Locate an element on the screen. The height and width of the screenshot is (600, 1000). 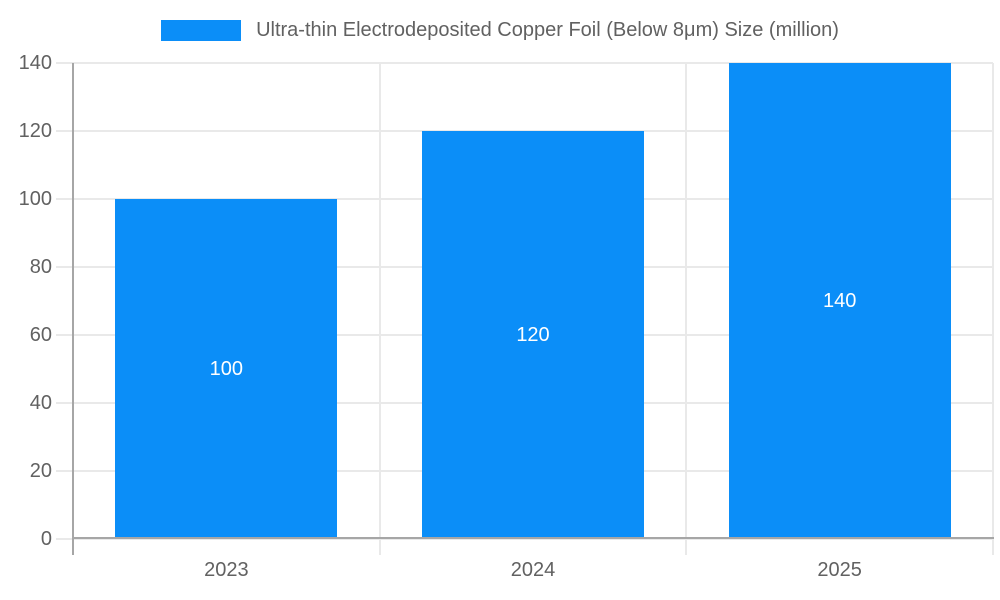
y-axis-line is located at coordinates (73, 309).